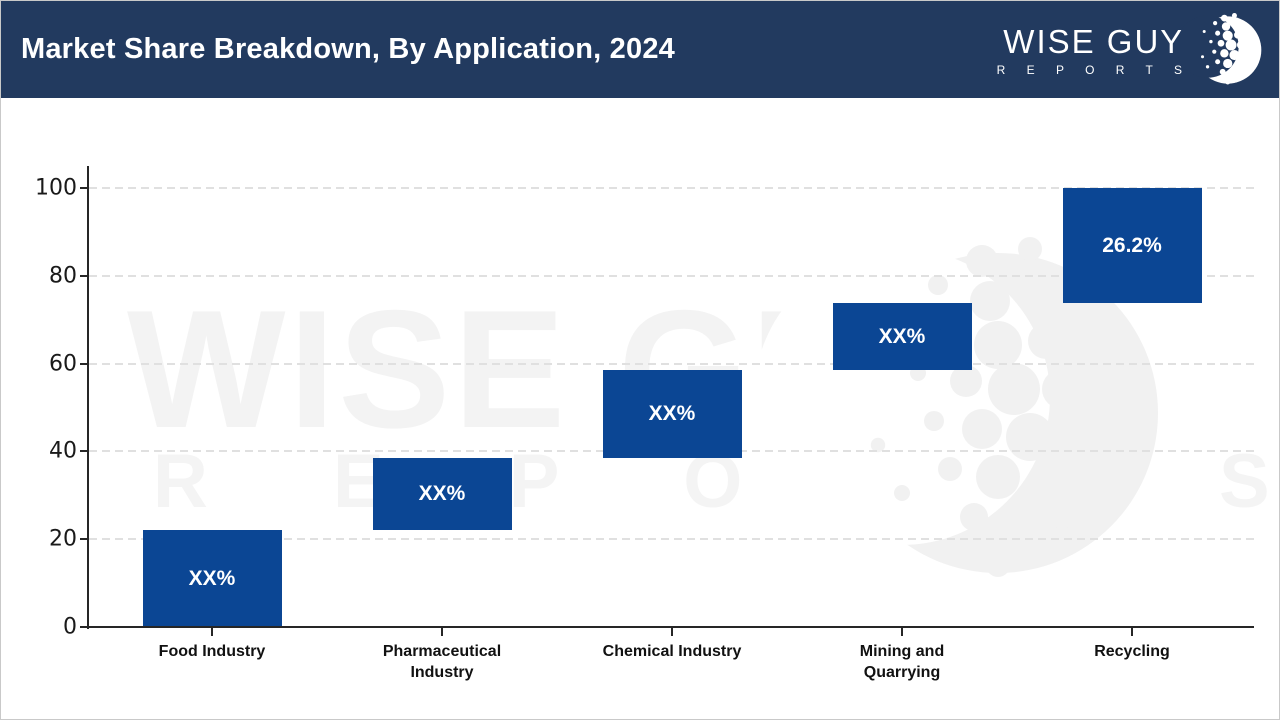 The image size is (1280, 720). I want to click on x-tick-label-4: Recycling, so click(1132, 651).